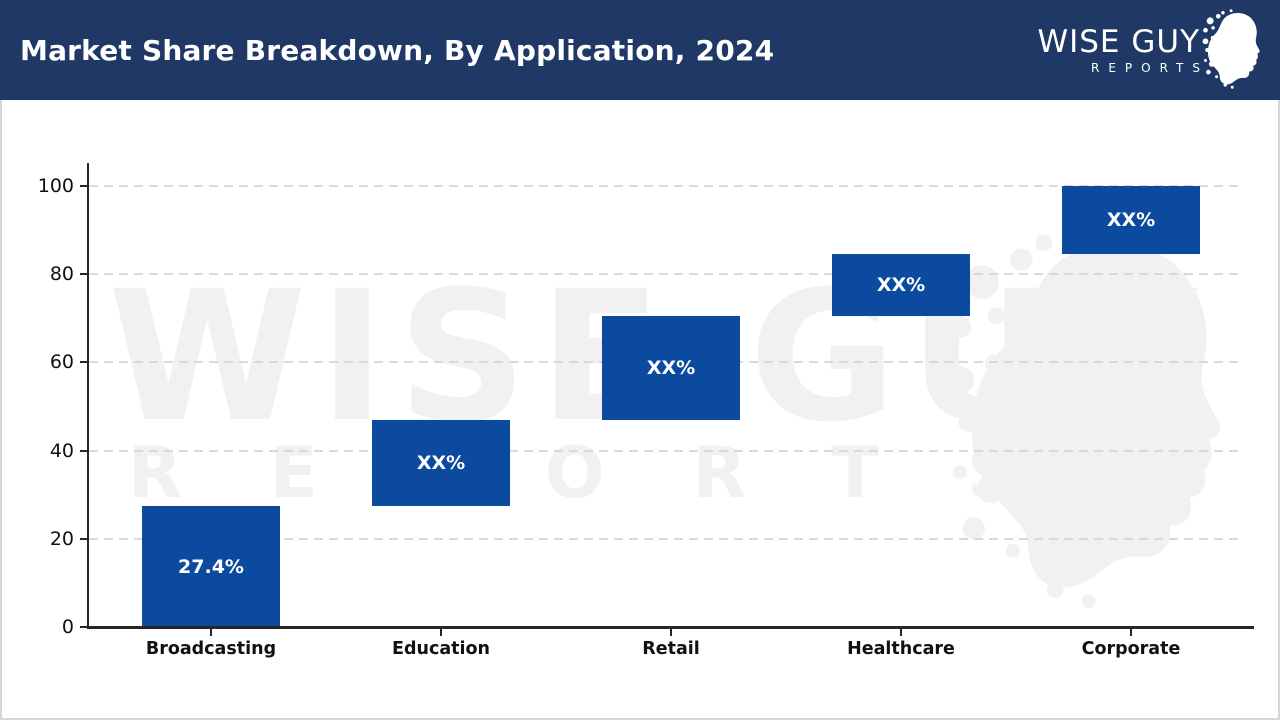  I want to click on x-category-label-broadcasting: Broadcasting, so click(211, 649).